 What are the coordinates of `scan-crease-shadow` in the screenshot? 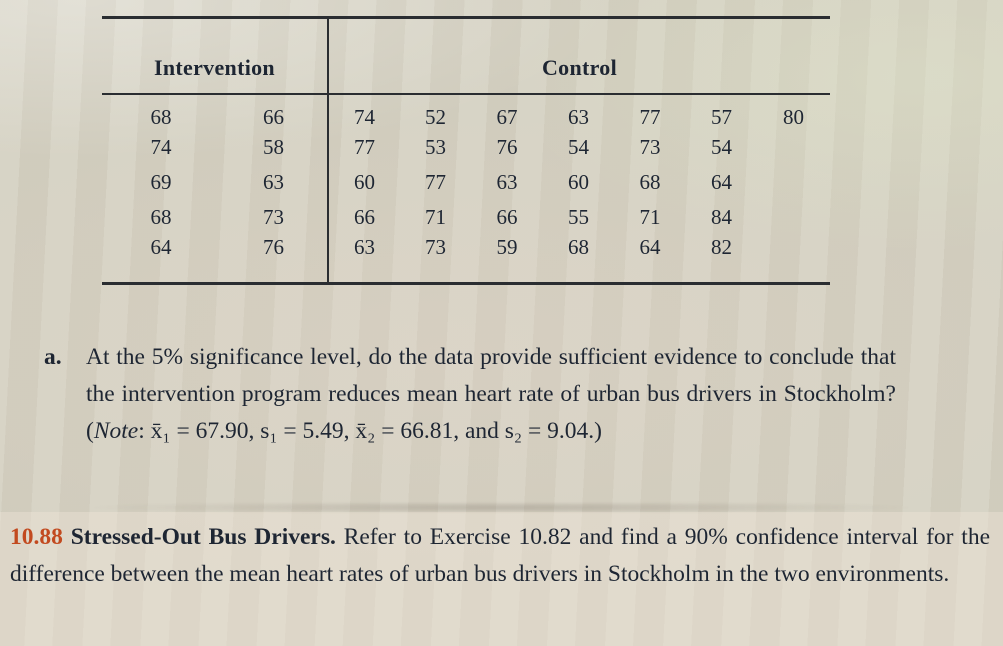 It's located at (501, 507).